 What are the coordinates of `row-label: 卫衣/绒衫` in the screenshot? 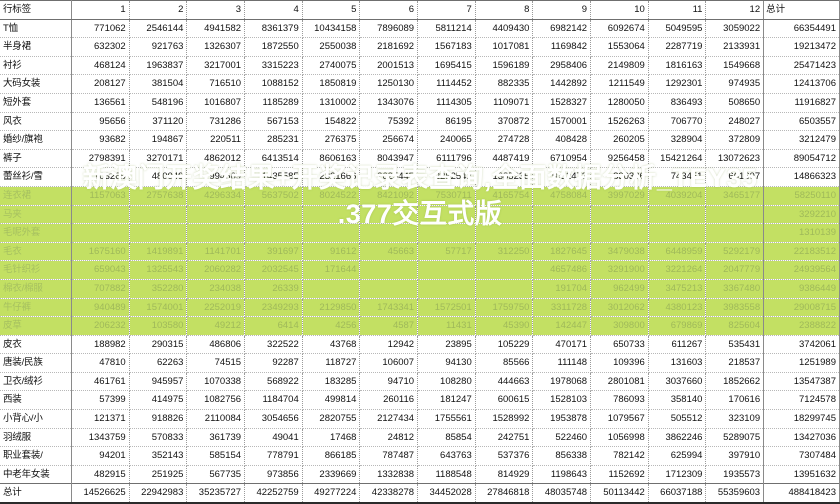 It's located at (36, 382).